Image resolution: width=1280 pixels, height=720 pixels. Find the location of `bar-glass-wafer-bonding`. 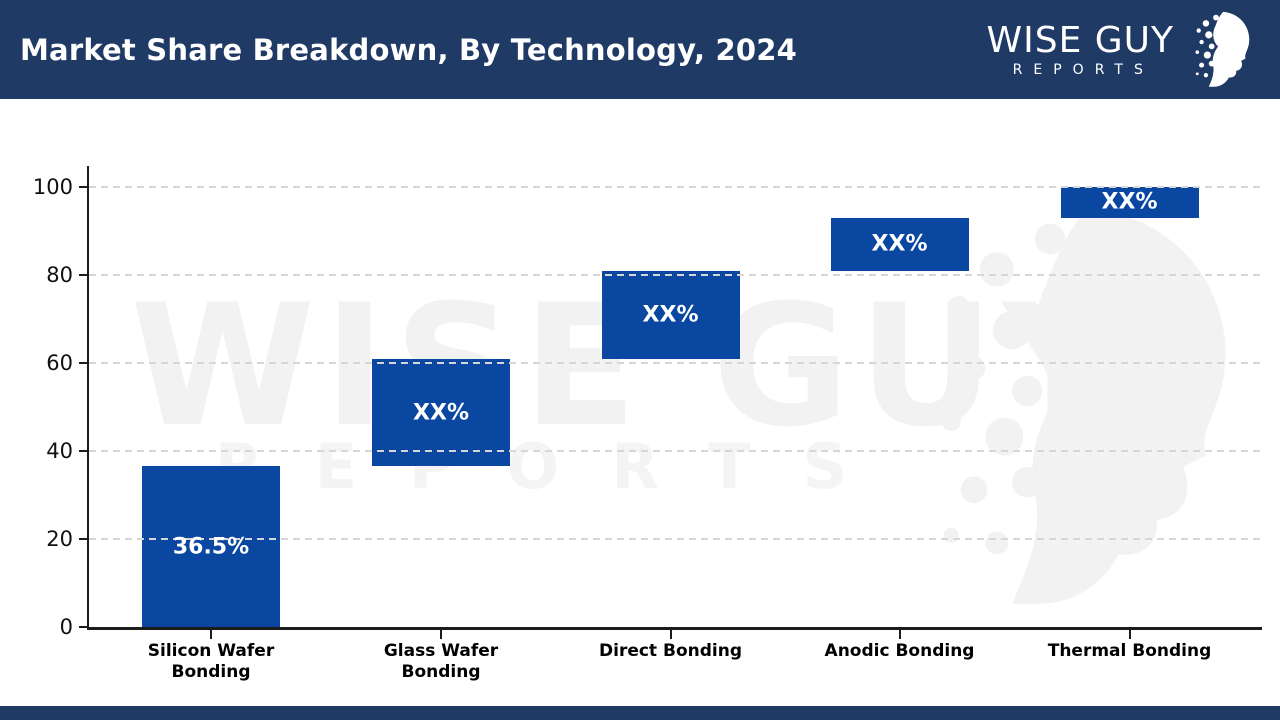

bar-glass-wafer-bonding is located at coordinates (441, 412).